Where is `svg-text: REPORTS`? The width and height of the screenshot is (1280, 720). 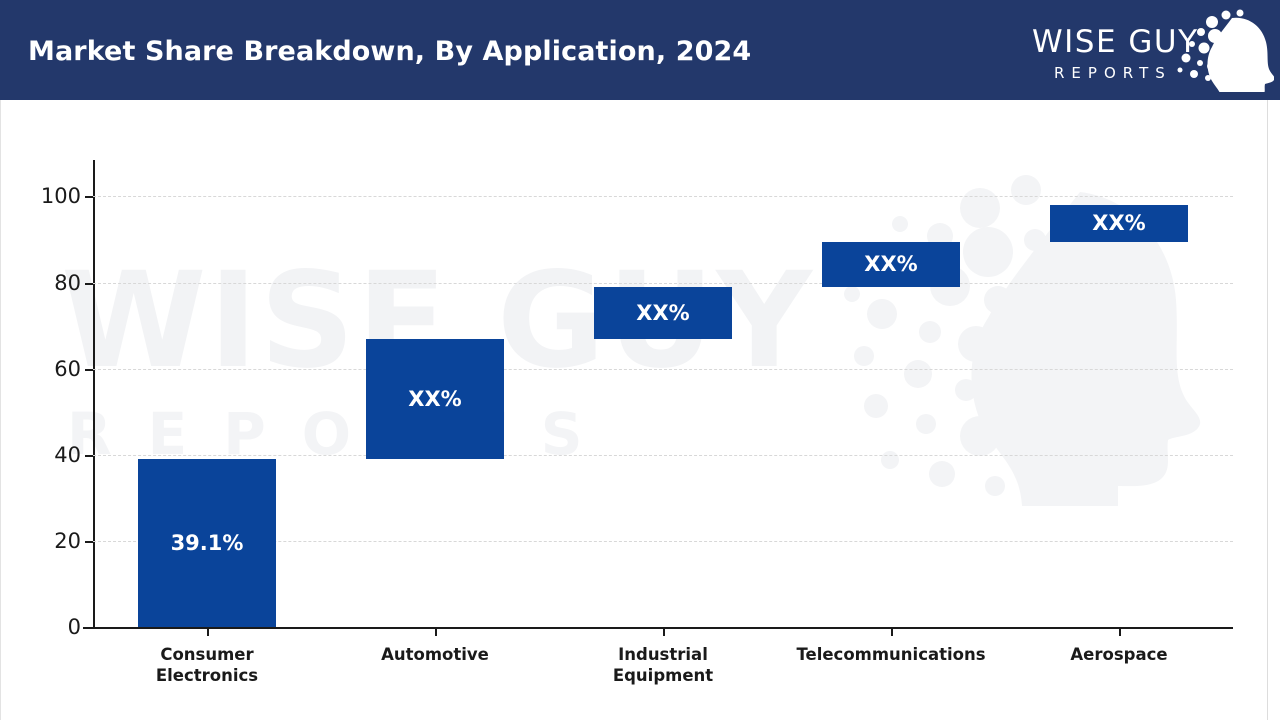 svg-text: REPORTS is located at coordinates (1113, 73).